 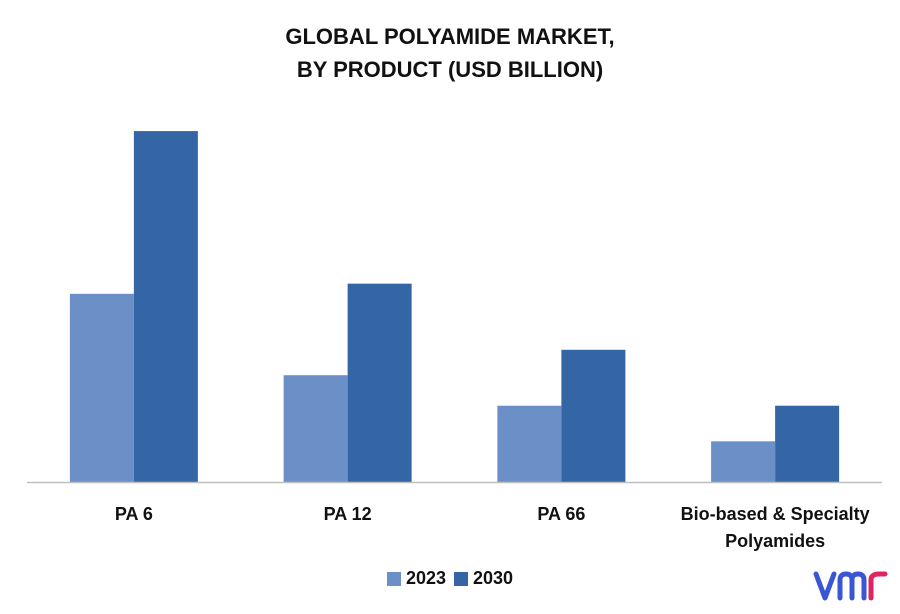 What do you see at coordinates (850, 586) in the screenshot?
I see `vmr-logo-icon` at bounding box center [850, 586].